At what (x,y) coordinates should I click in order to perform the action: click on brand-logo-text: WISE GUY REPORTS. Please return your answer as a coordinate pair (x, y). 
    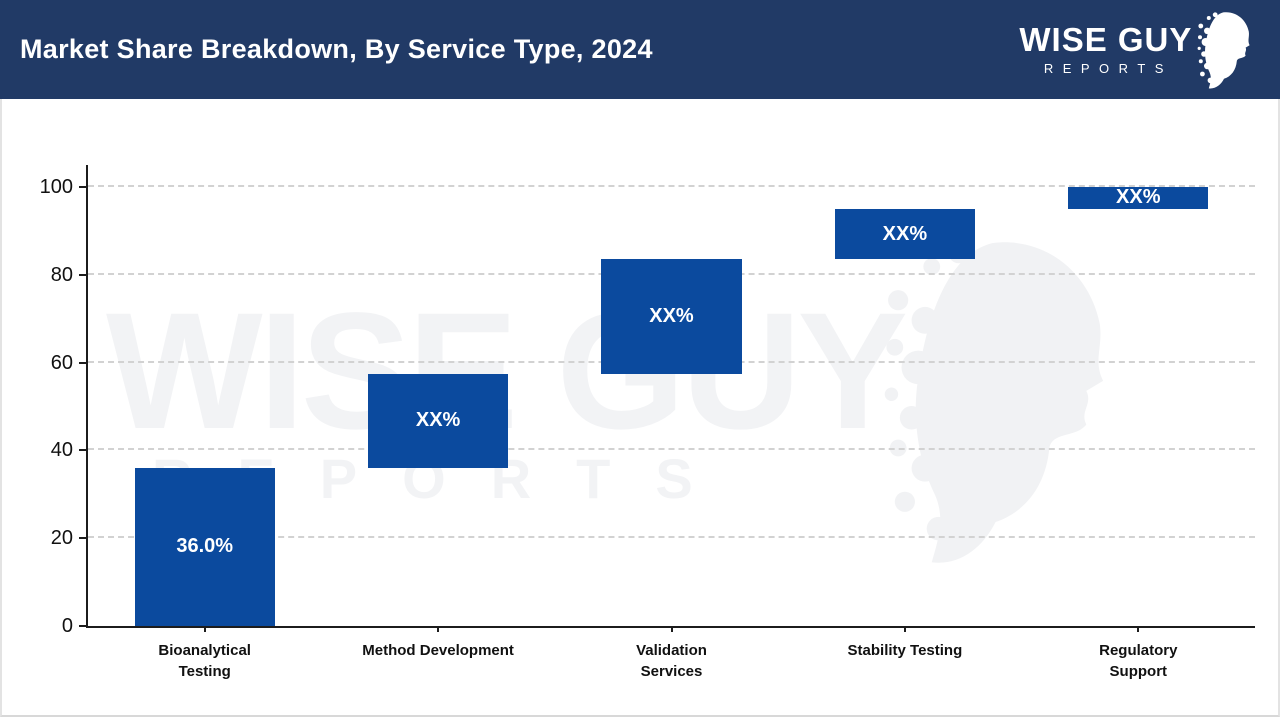
    Looking at the image, I should click on (1105, 49).